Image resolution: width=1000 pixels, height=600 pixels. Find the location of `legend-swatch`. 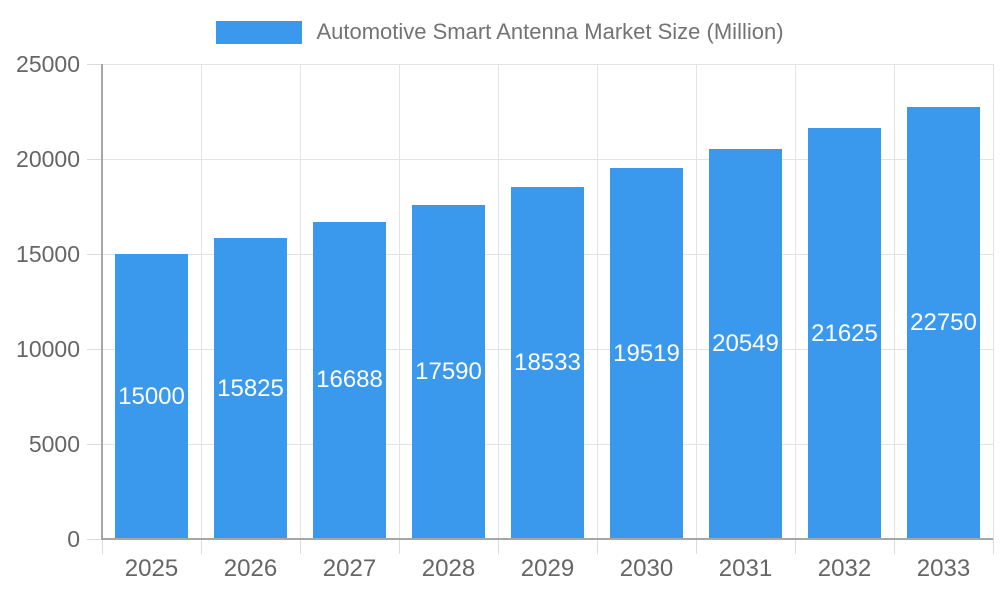

legend-swatch is located at coordinates (259, 32).